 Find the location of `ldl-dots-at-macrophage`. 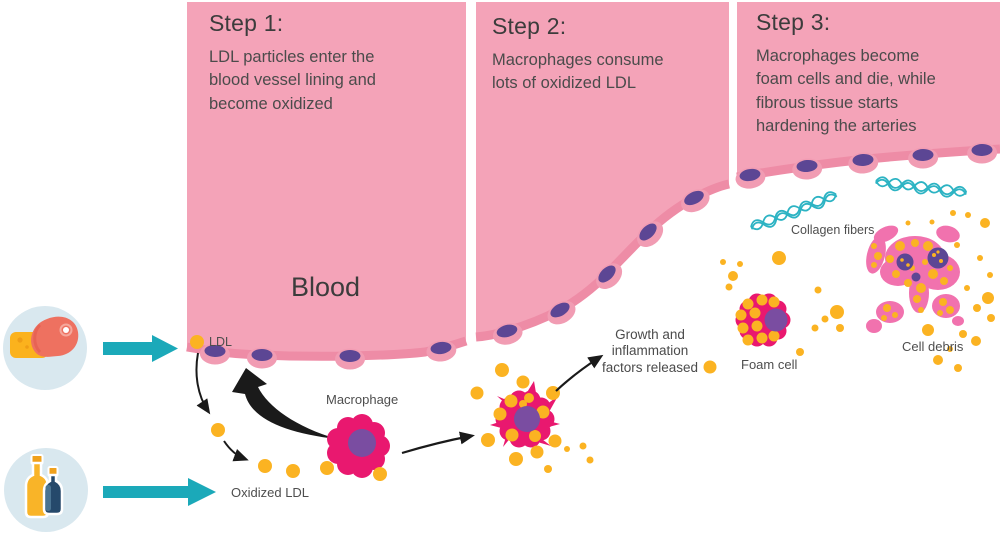

ldl-dots-at-macrophage is located at coordinates (353, 471).